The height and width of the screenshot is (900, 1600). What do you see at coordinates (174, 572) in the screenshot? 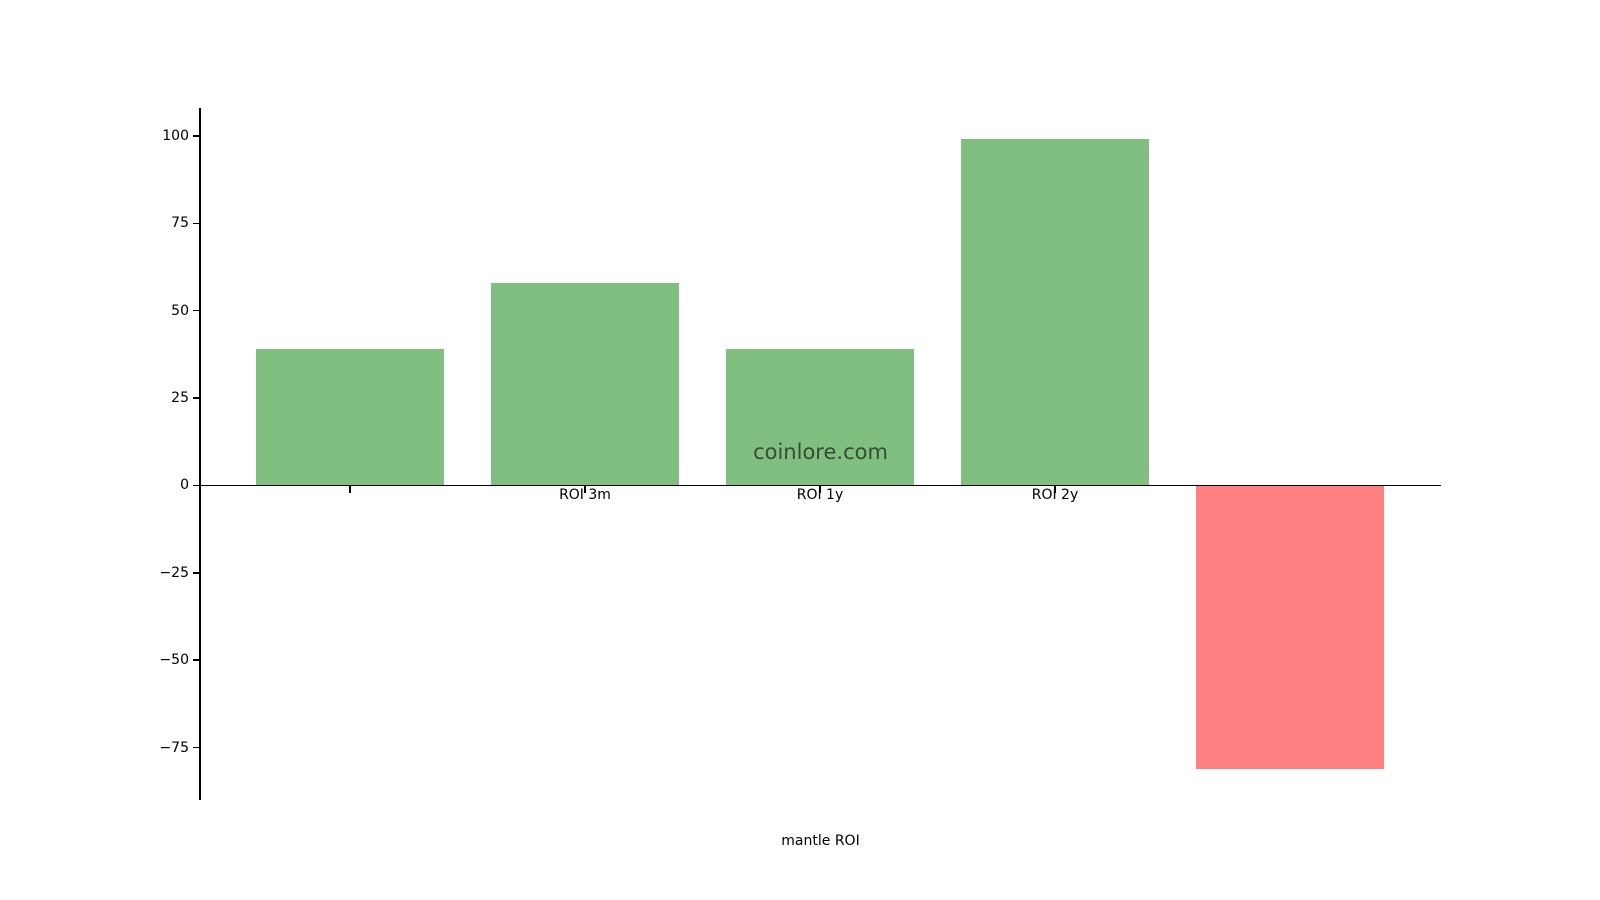
I see `y-tick-label--25: −25` at bounding box center [174, 572].